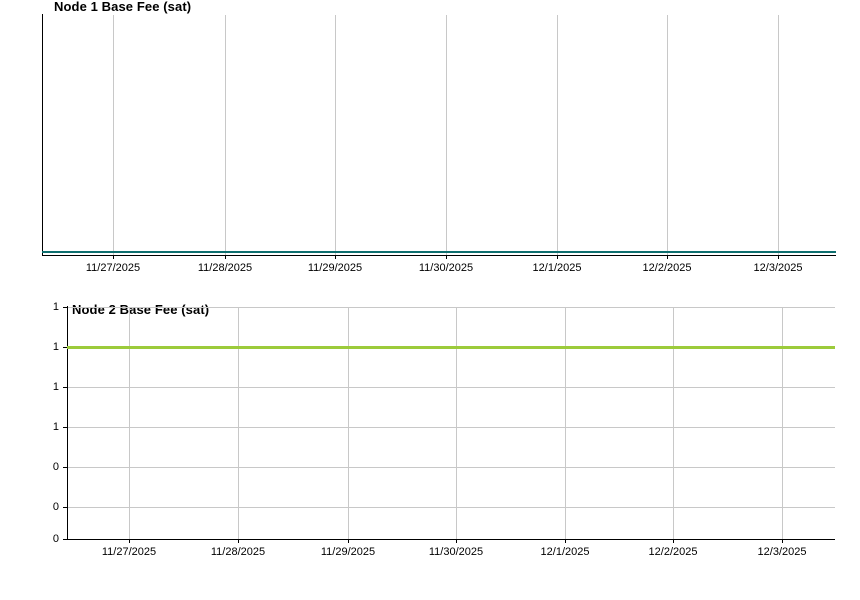 The image size is (860, 600). What do you see at coordinates (348, 552) in the screenshot?
I see `chart-2-x-tick-label: 11/29/2025` at bounding box center [348, 552].